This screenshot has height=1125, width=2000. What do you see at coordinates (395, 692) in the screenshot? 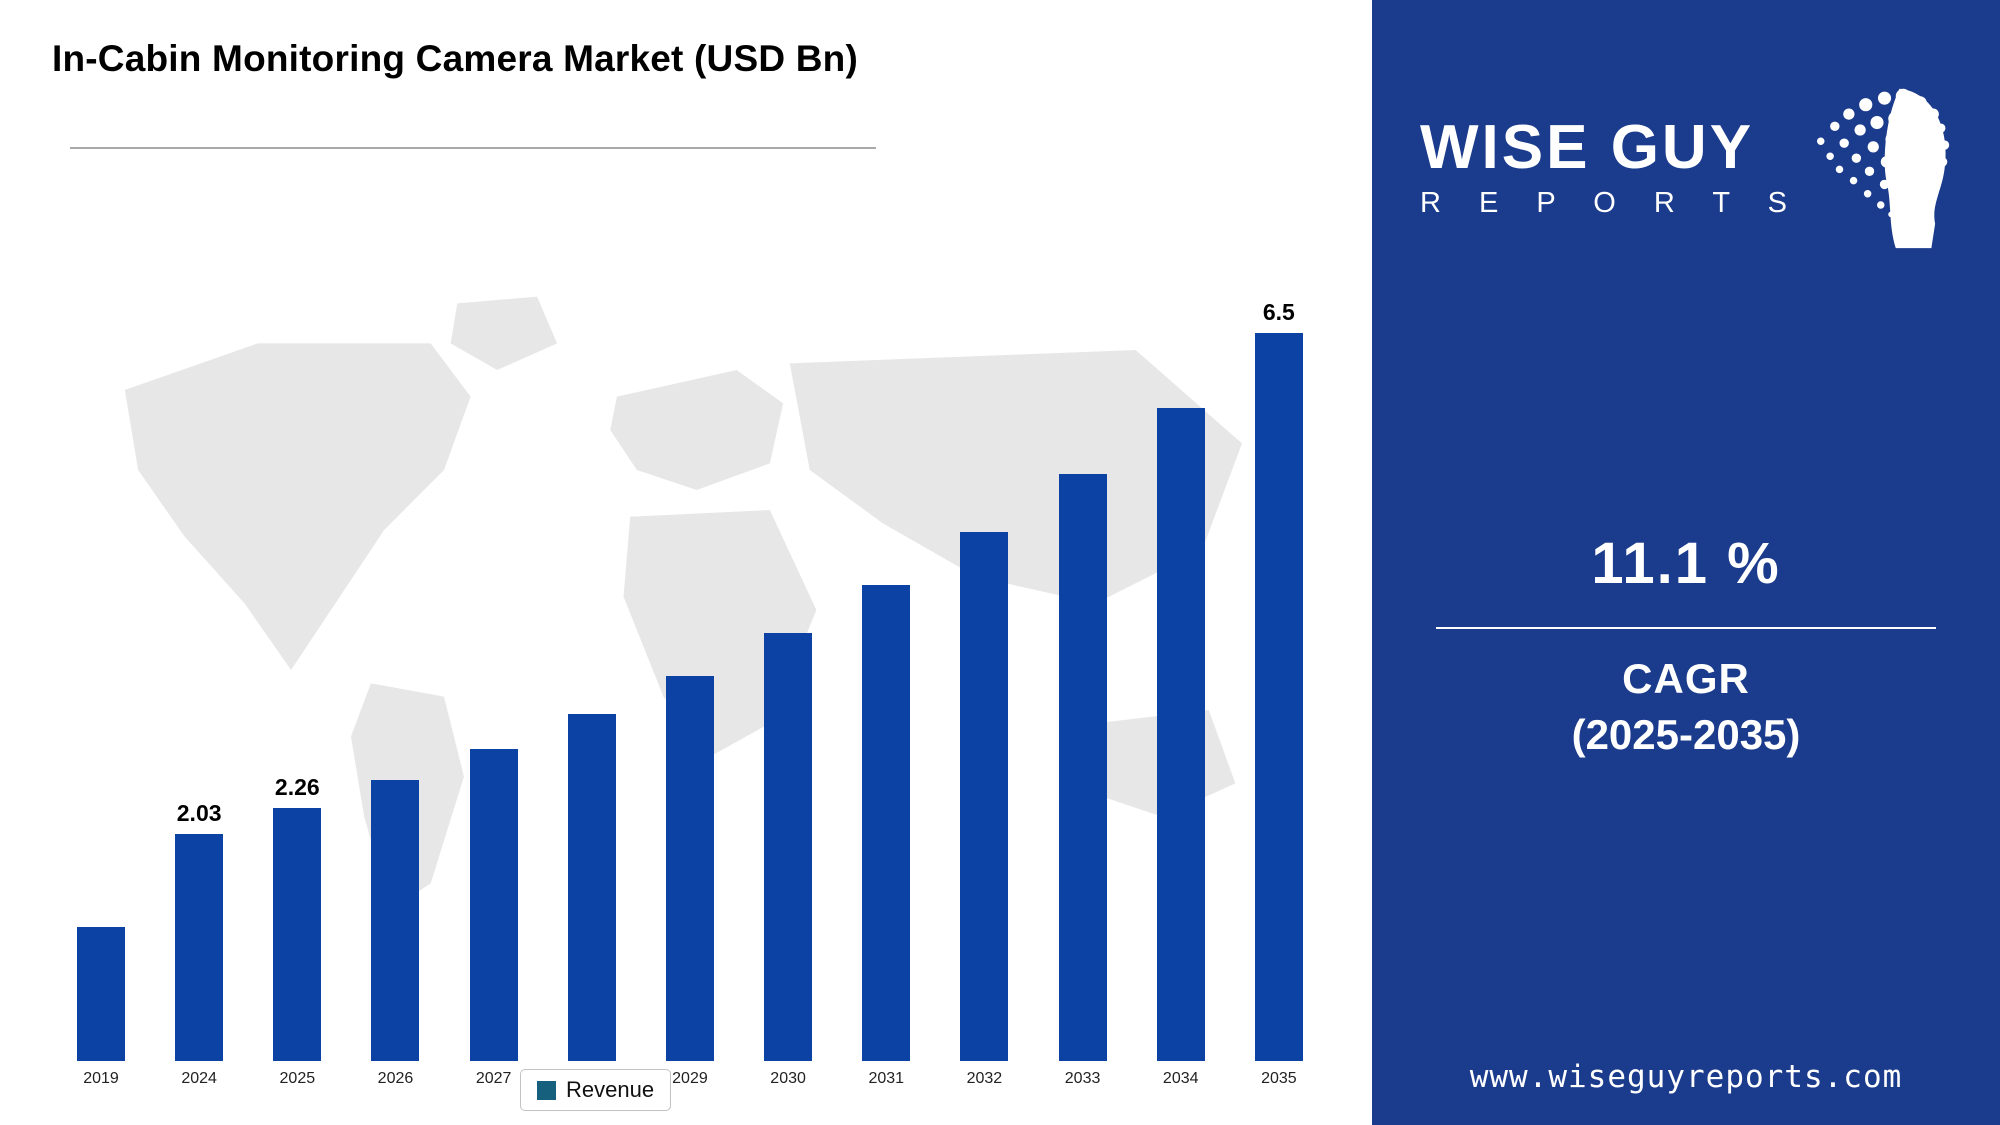
I see `bar-column: 2026` at bounding box center [395, 692].